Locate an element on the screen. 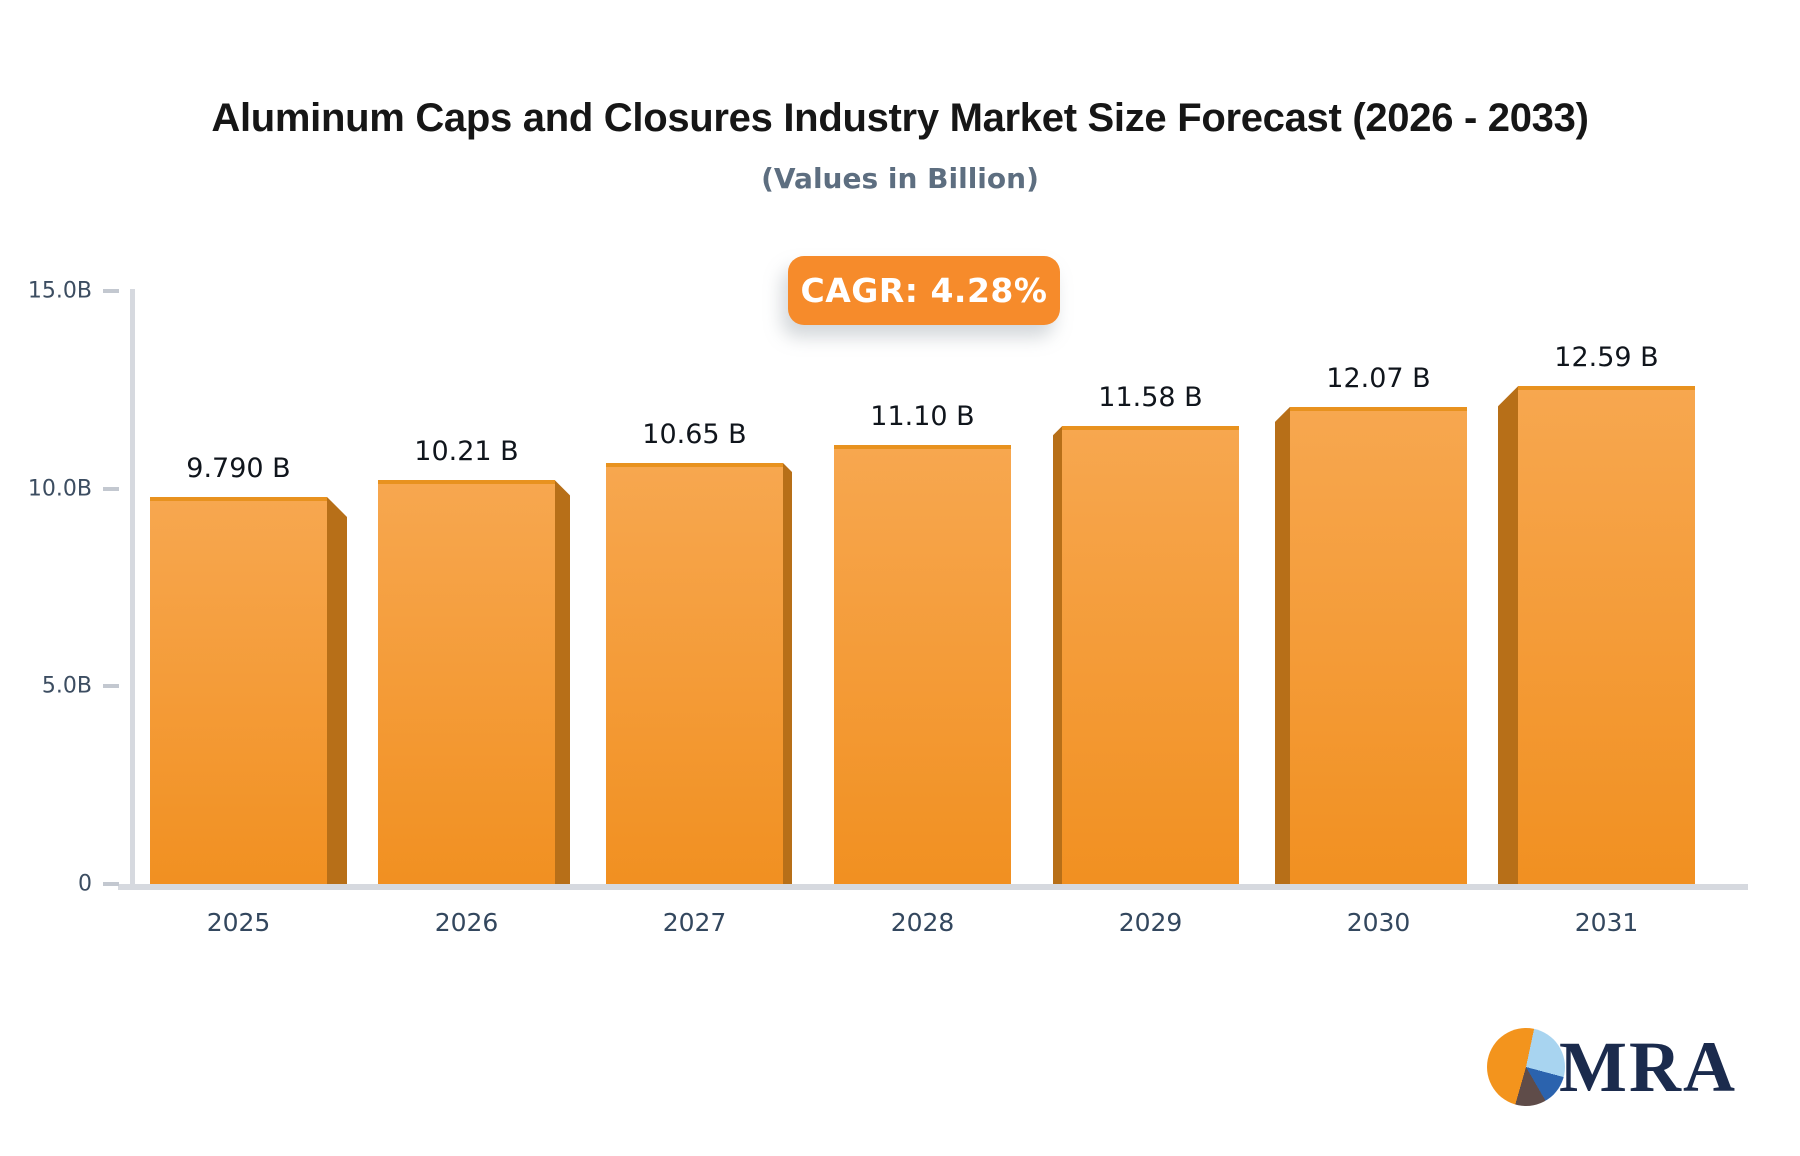 This screenshot has height=1156, width=1800. bar-value-label: 12.07 B is located at coordinates (1378, 378).